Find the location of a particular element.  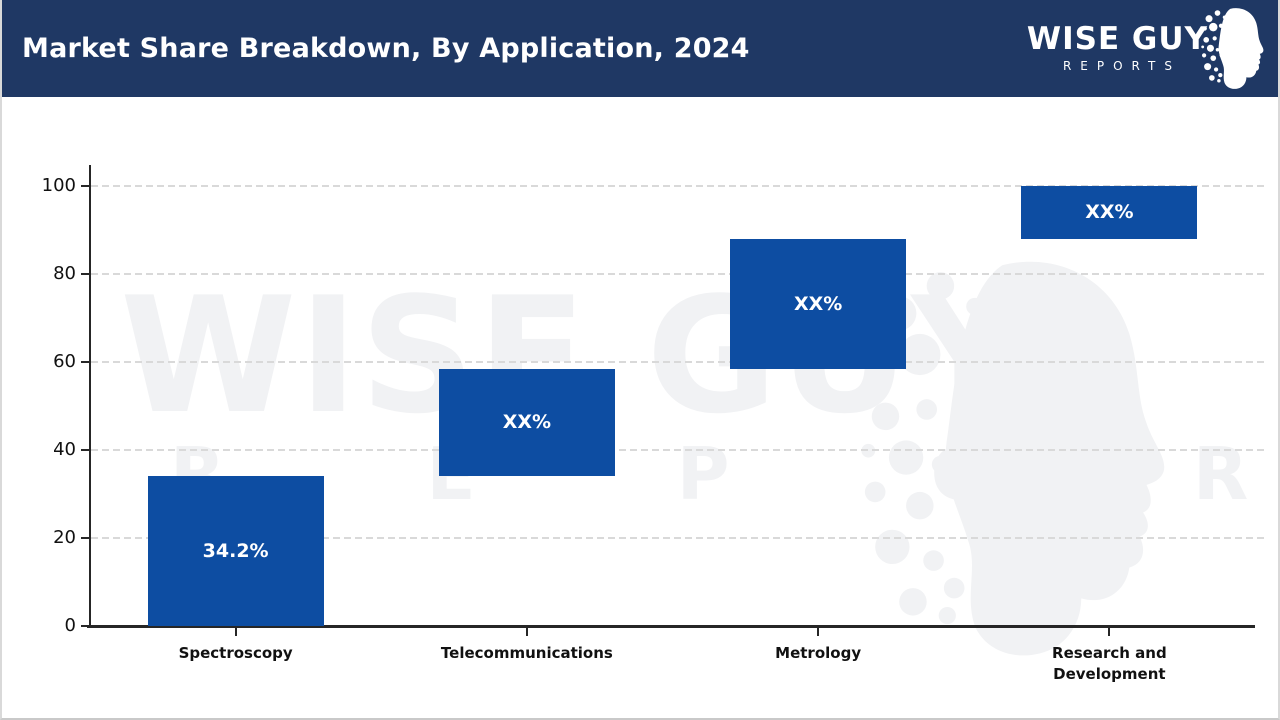

x-category-label-2: Metrology is located at coordinates (818, 653).